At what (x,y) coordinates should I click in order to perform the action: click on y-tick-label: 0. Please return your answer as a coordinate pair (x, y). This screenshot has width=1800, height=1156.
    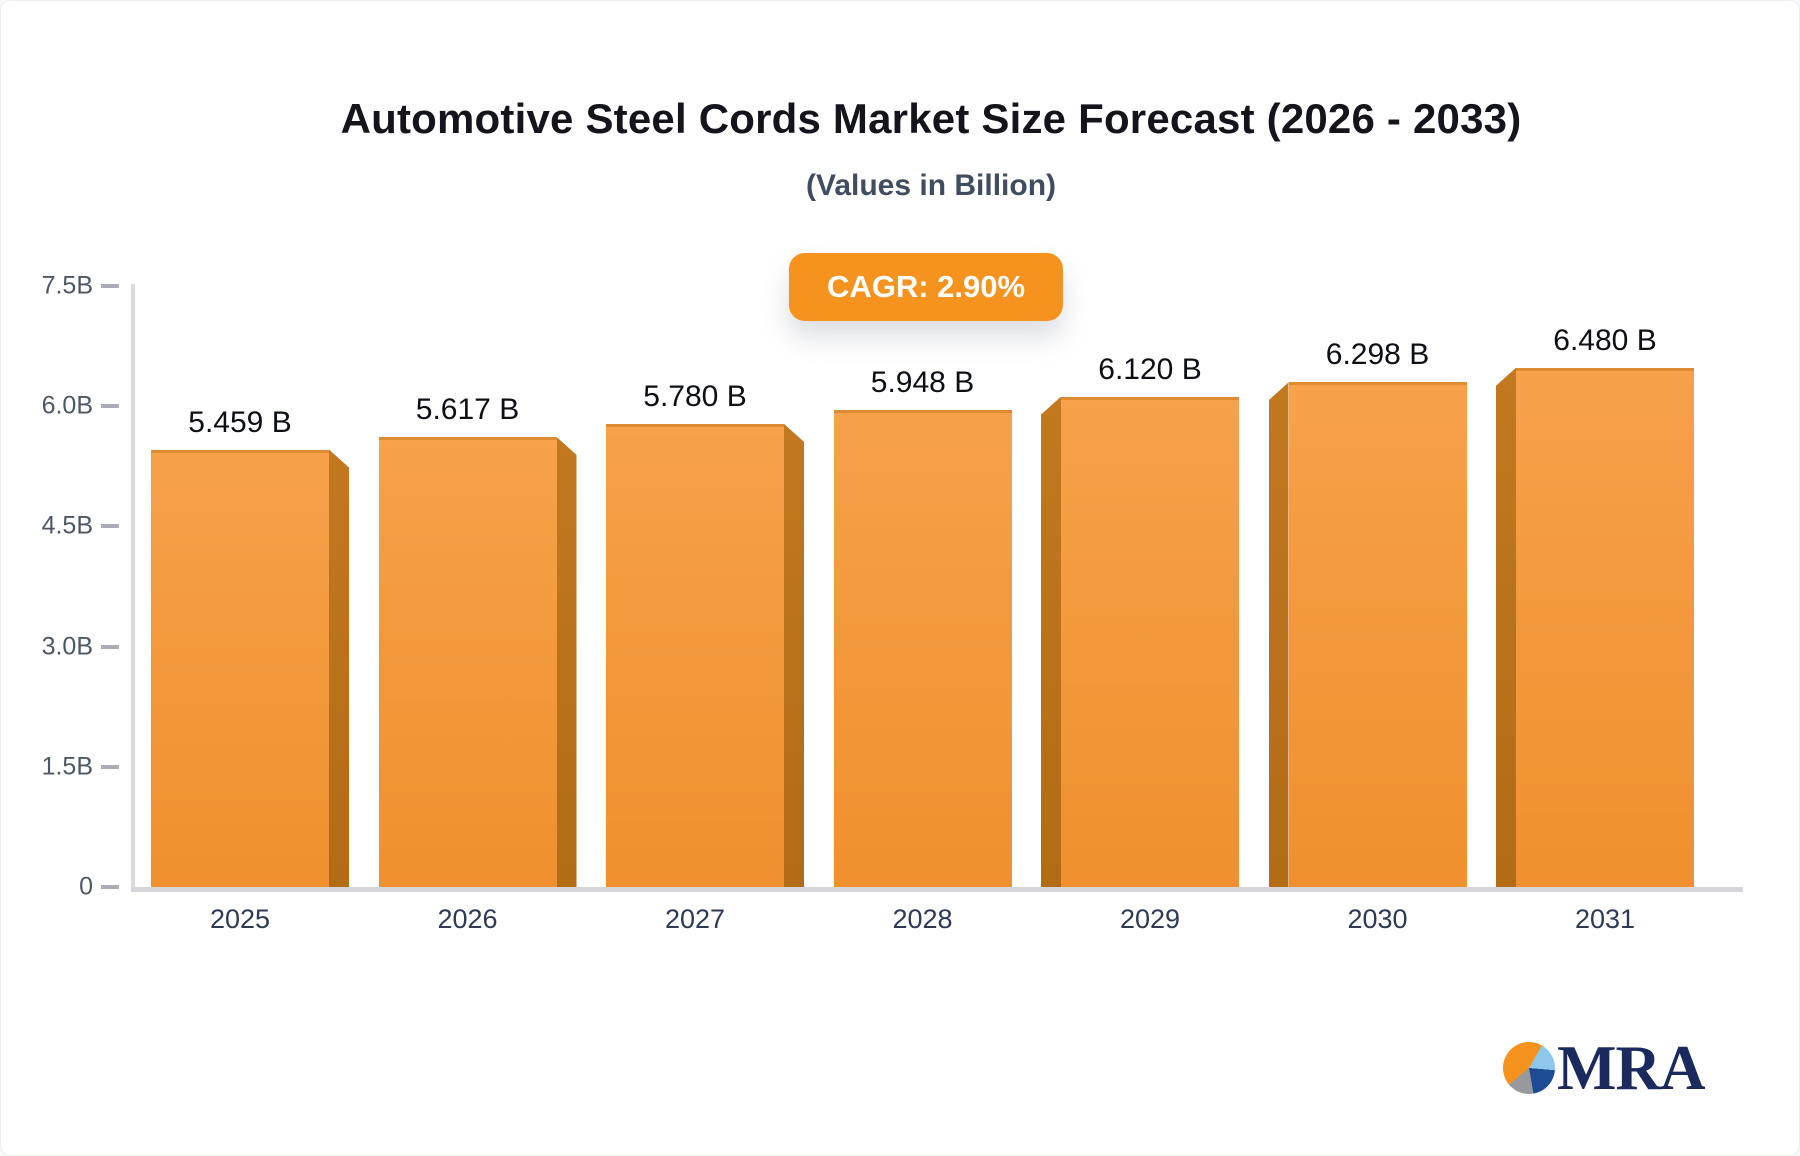
    Looking at the image, I should click on (86, 886).